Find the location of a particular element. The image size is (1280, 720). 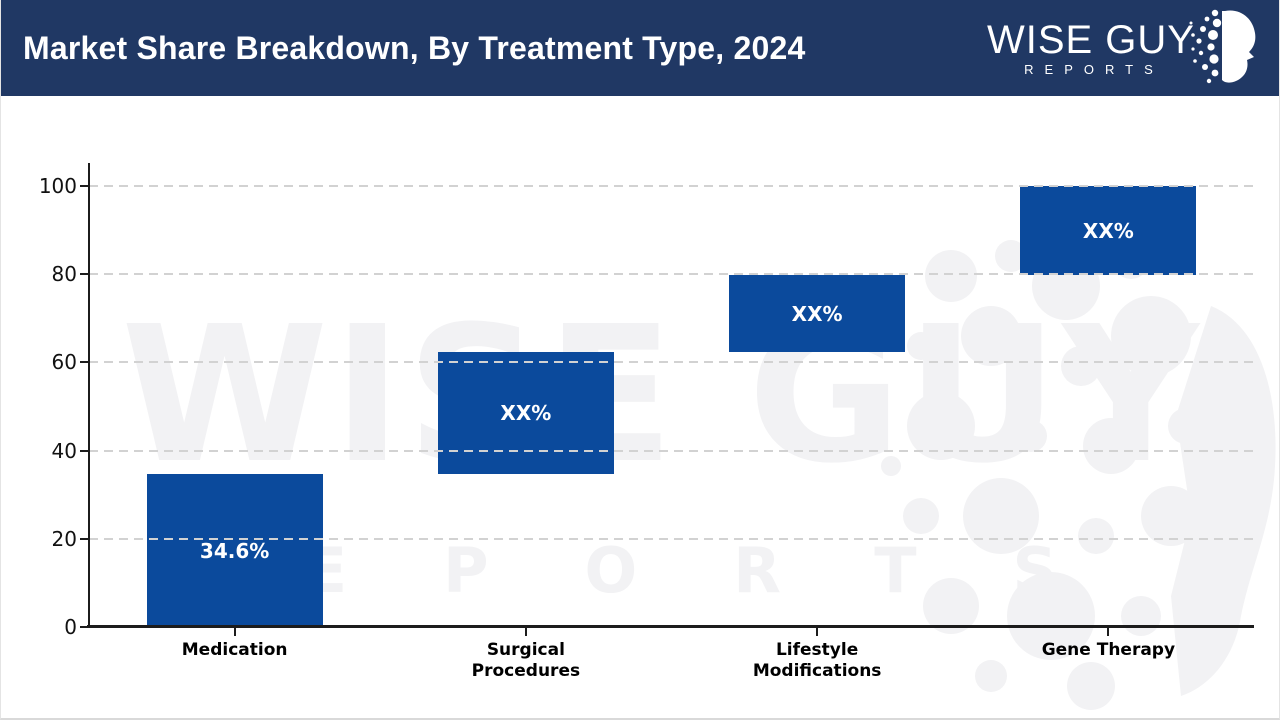

logo-reports-text: REPORTS is located at coordinates (1094, 69).